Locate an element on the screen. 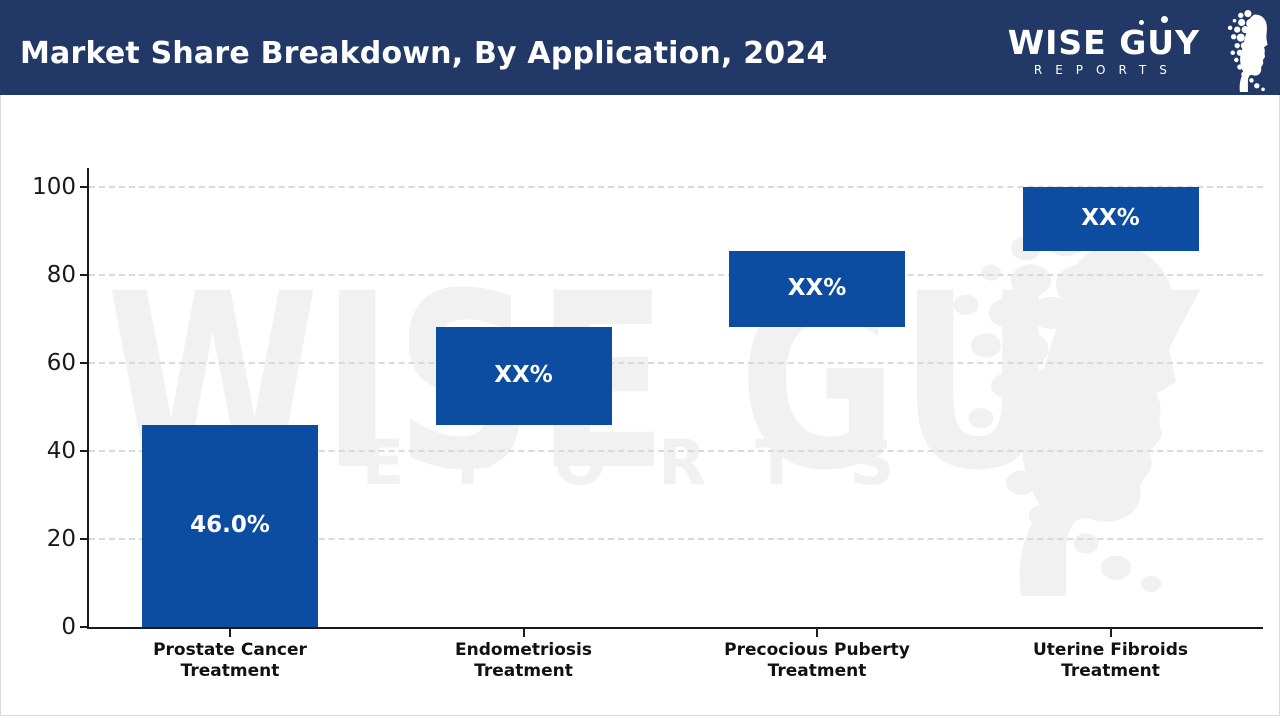  bar-uterine-fibroids is located at coordinates (1110, 219).